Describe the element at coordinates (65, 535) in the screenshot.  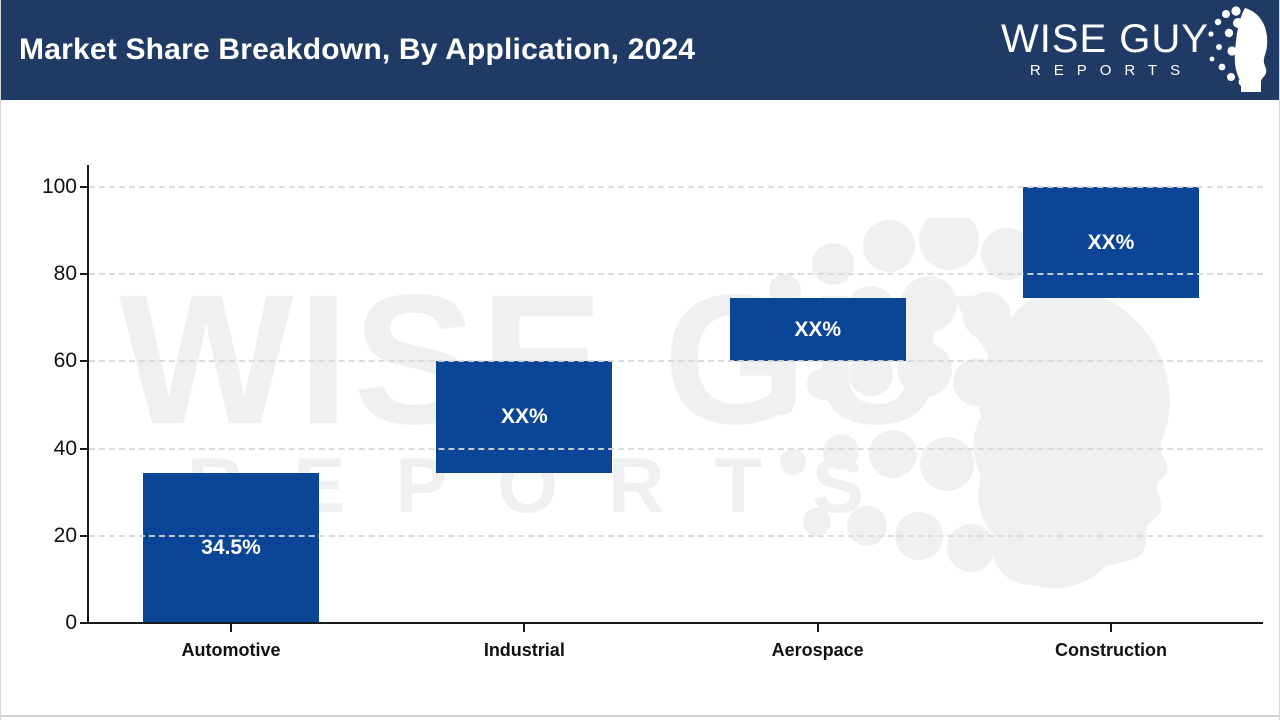
I see `y-tick-label: 20` at that location.